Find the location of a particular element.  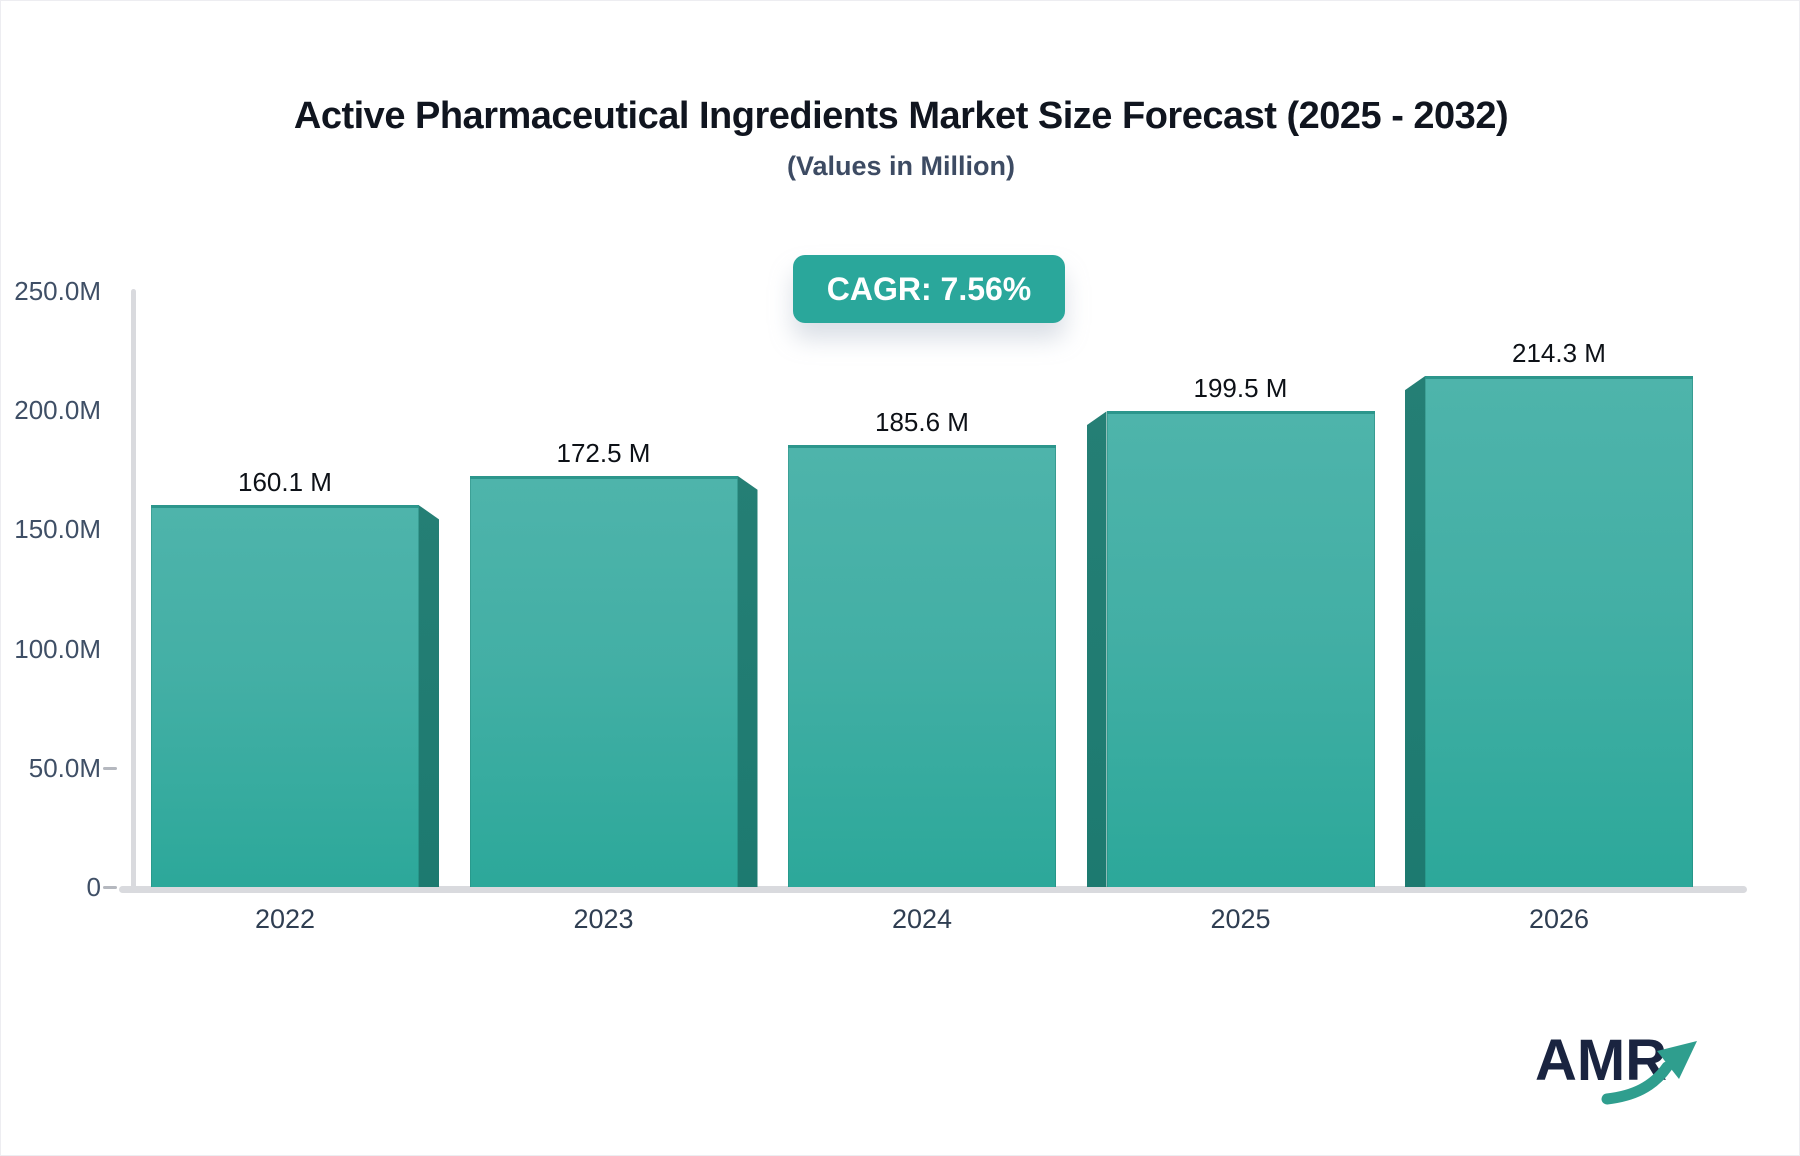

bar-value-label: 185.6 M is located at coordinates (922, 421).